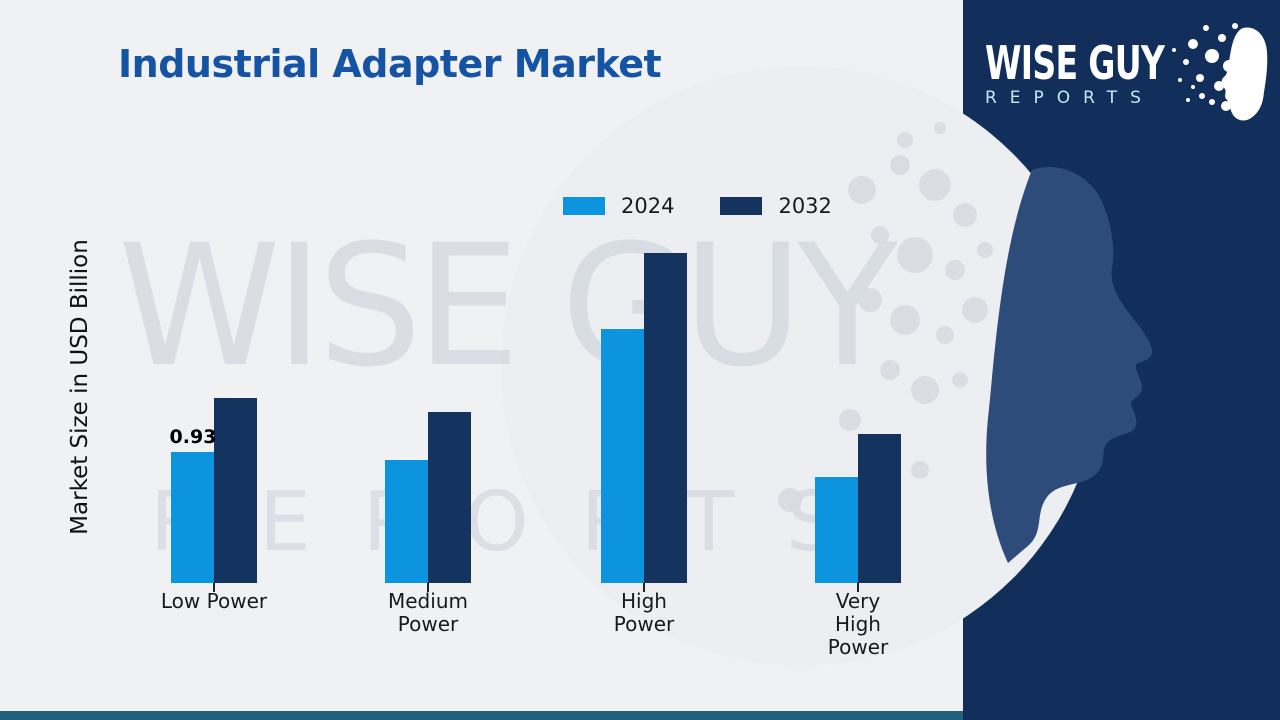  Describe the element at coordinates (193, 437) in the screenshot. I see `bar-value-label: 0.93` at that location.